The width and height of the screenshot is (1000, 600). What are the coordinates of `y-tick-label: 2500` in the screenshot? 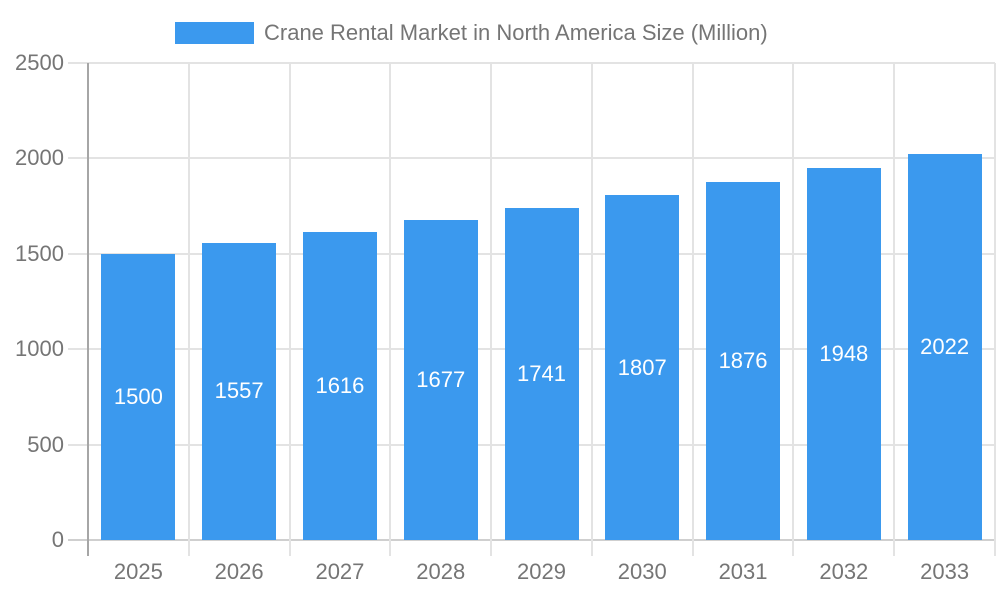 It's located at (39, 62).